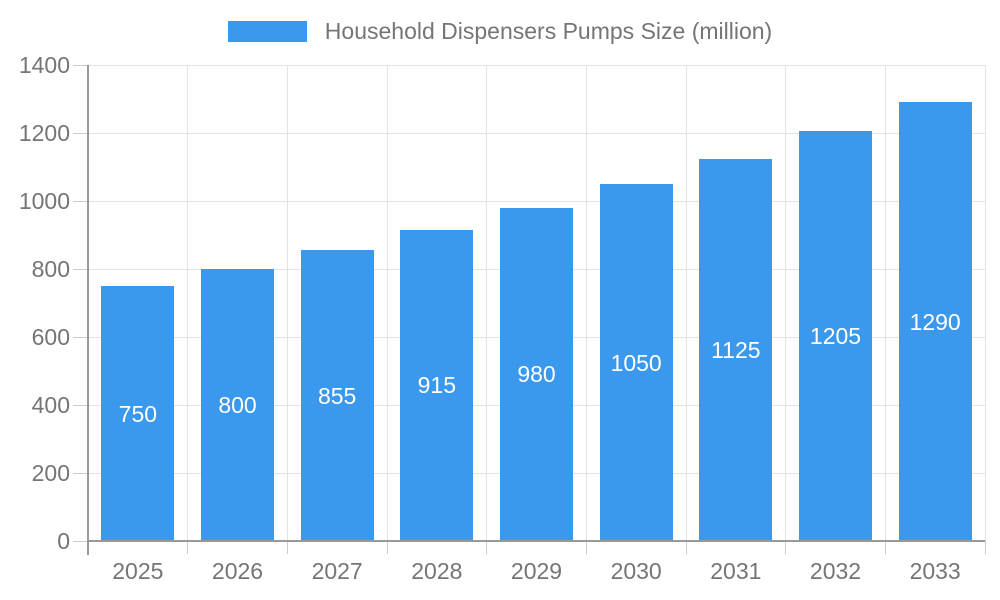 This screenshot has width=1000, height=600. I want to click on bar-value-label-2025: 750, so click(138, 413).